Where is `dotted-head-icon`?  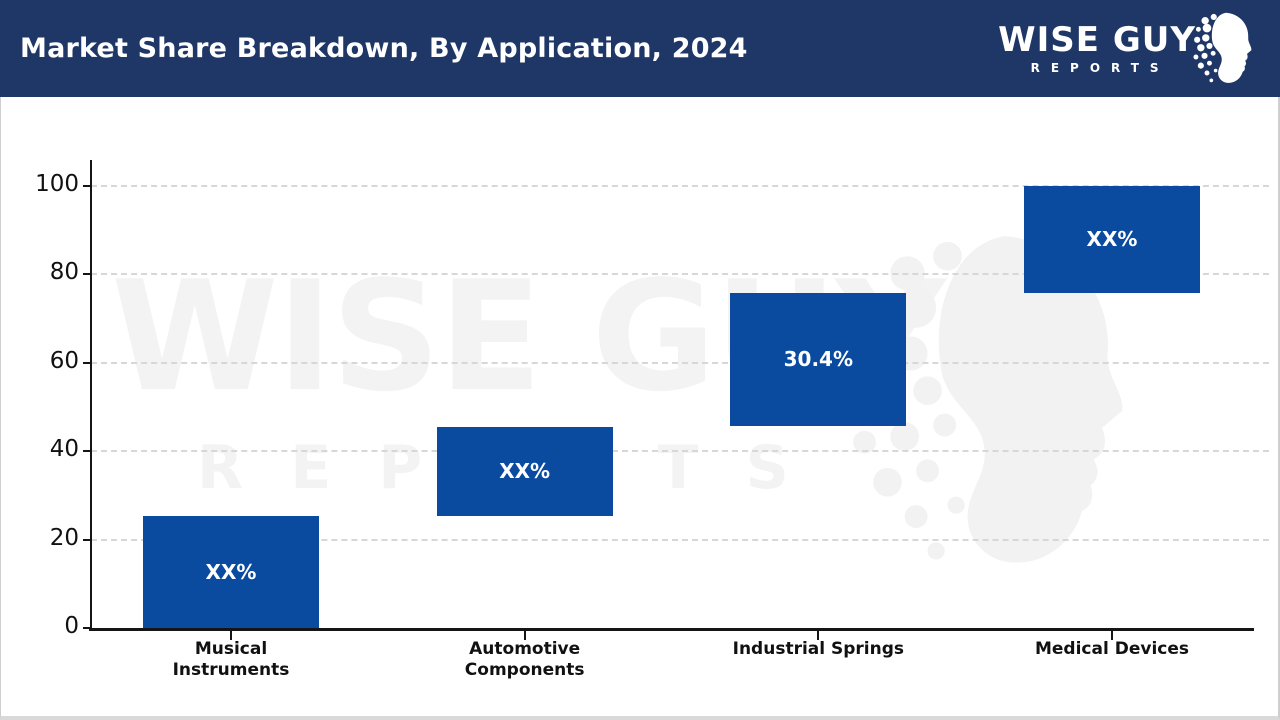 dotted-head-icon is located at coordinates (1223, 49).